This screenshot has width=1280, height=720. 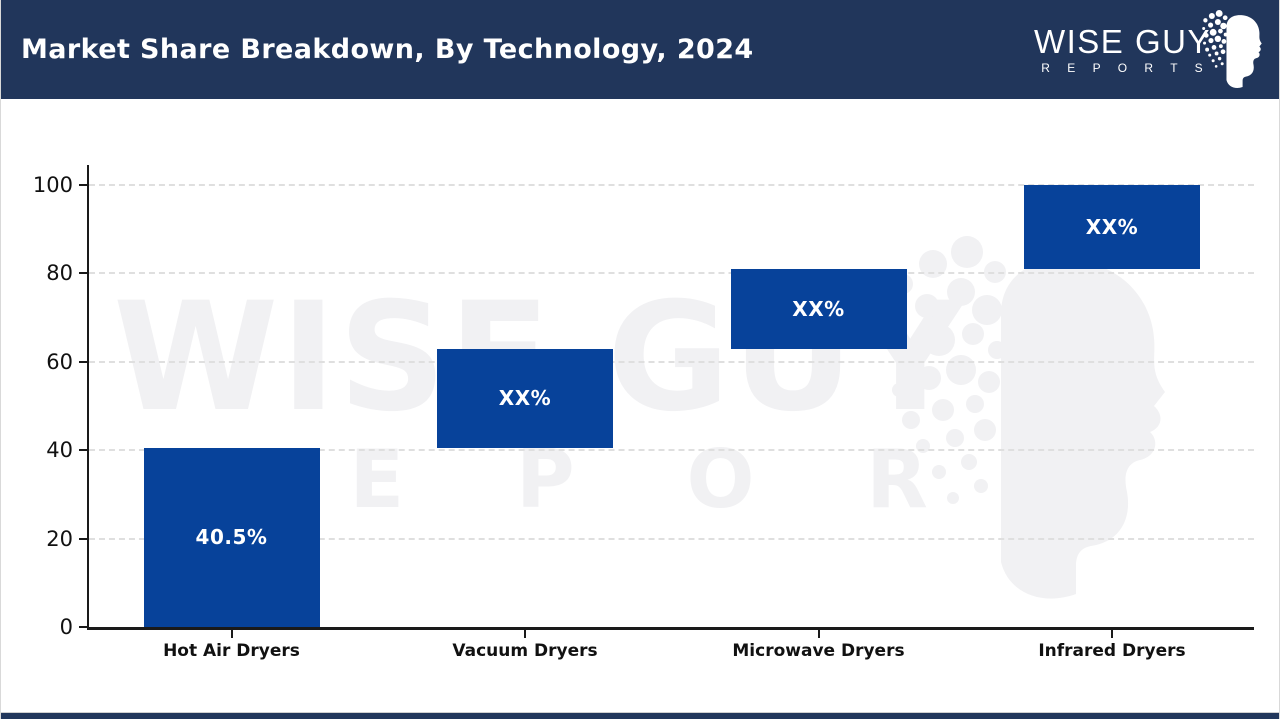 I want to click on bar-infrared-dryers: XX%, so click(x=1112, y=227).